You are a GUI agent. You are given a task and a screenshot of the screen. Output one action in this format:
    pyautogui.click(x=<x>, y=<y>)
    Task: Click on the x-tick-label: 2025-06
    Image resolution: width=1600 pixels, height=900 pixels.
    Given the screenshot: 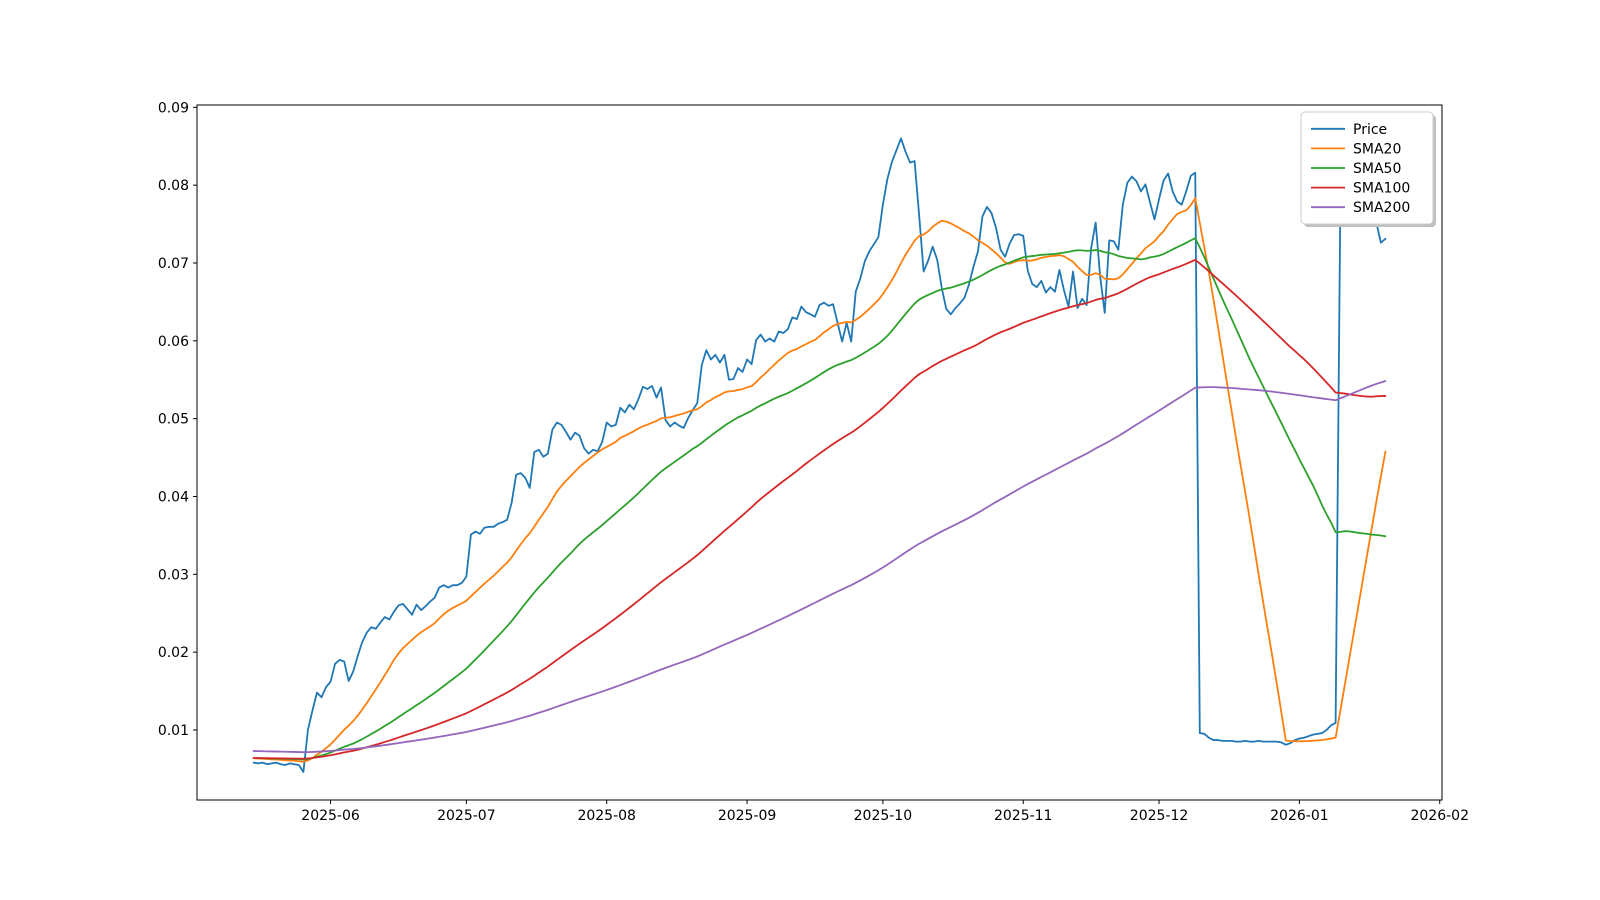 What is the action you would take?
    pyautogui.click(x=330, y=816)
    